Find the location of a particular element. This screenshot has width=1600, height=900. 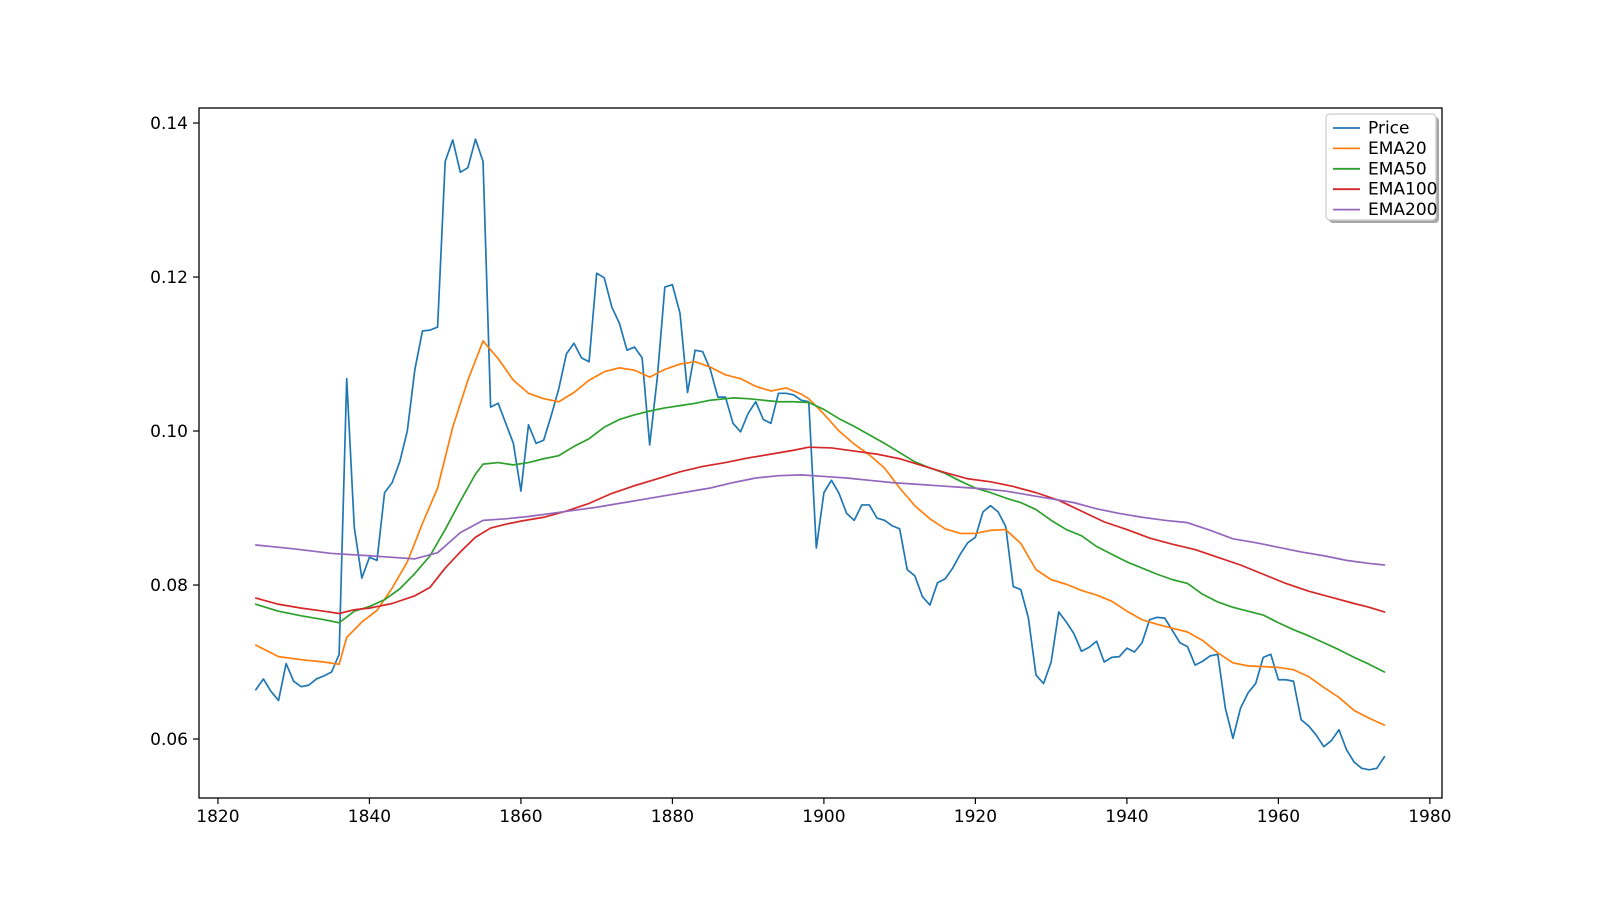

x-tick-label: 1940 is located at coordinates (1126, 817).